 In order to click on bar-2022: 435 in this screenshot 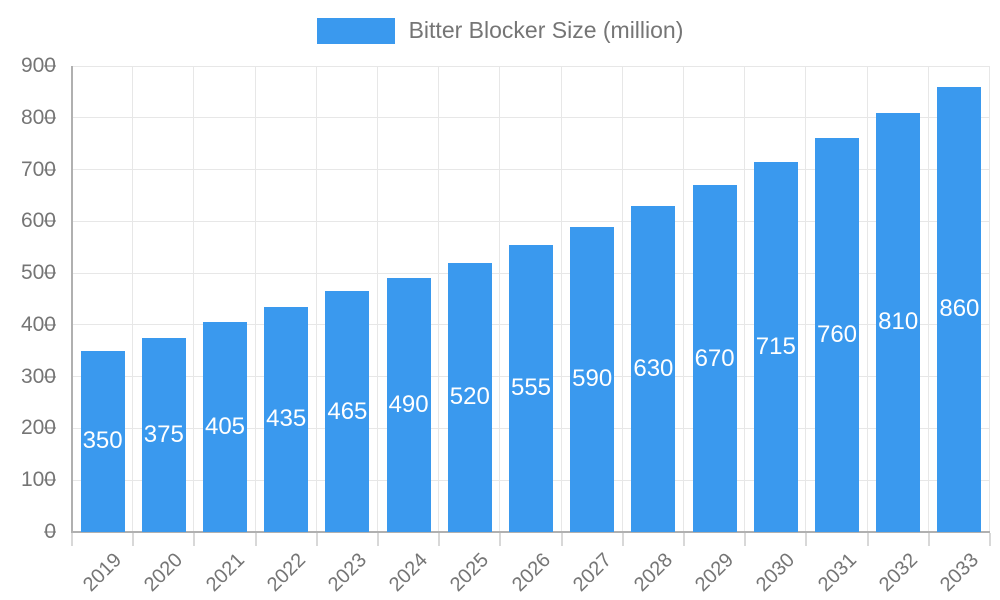, I will do `click(286, 419)`.